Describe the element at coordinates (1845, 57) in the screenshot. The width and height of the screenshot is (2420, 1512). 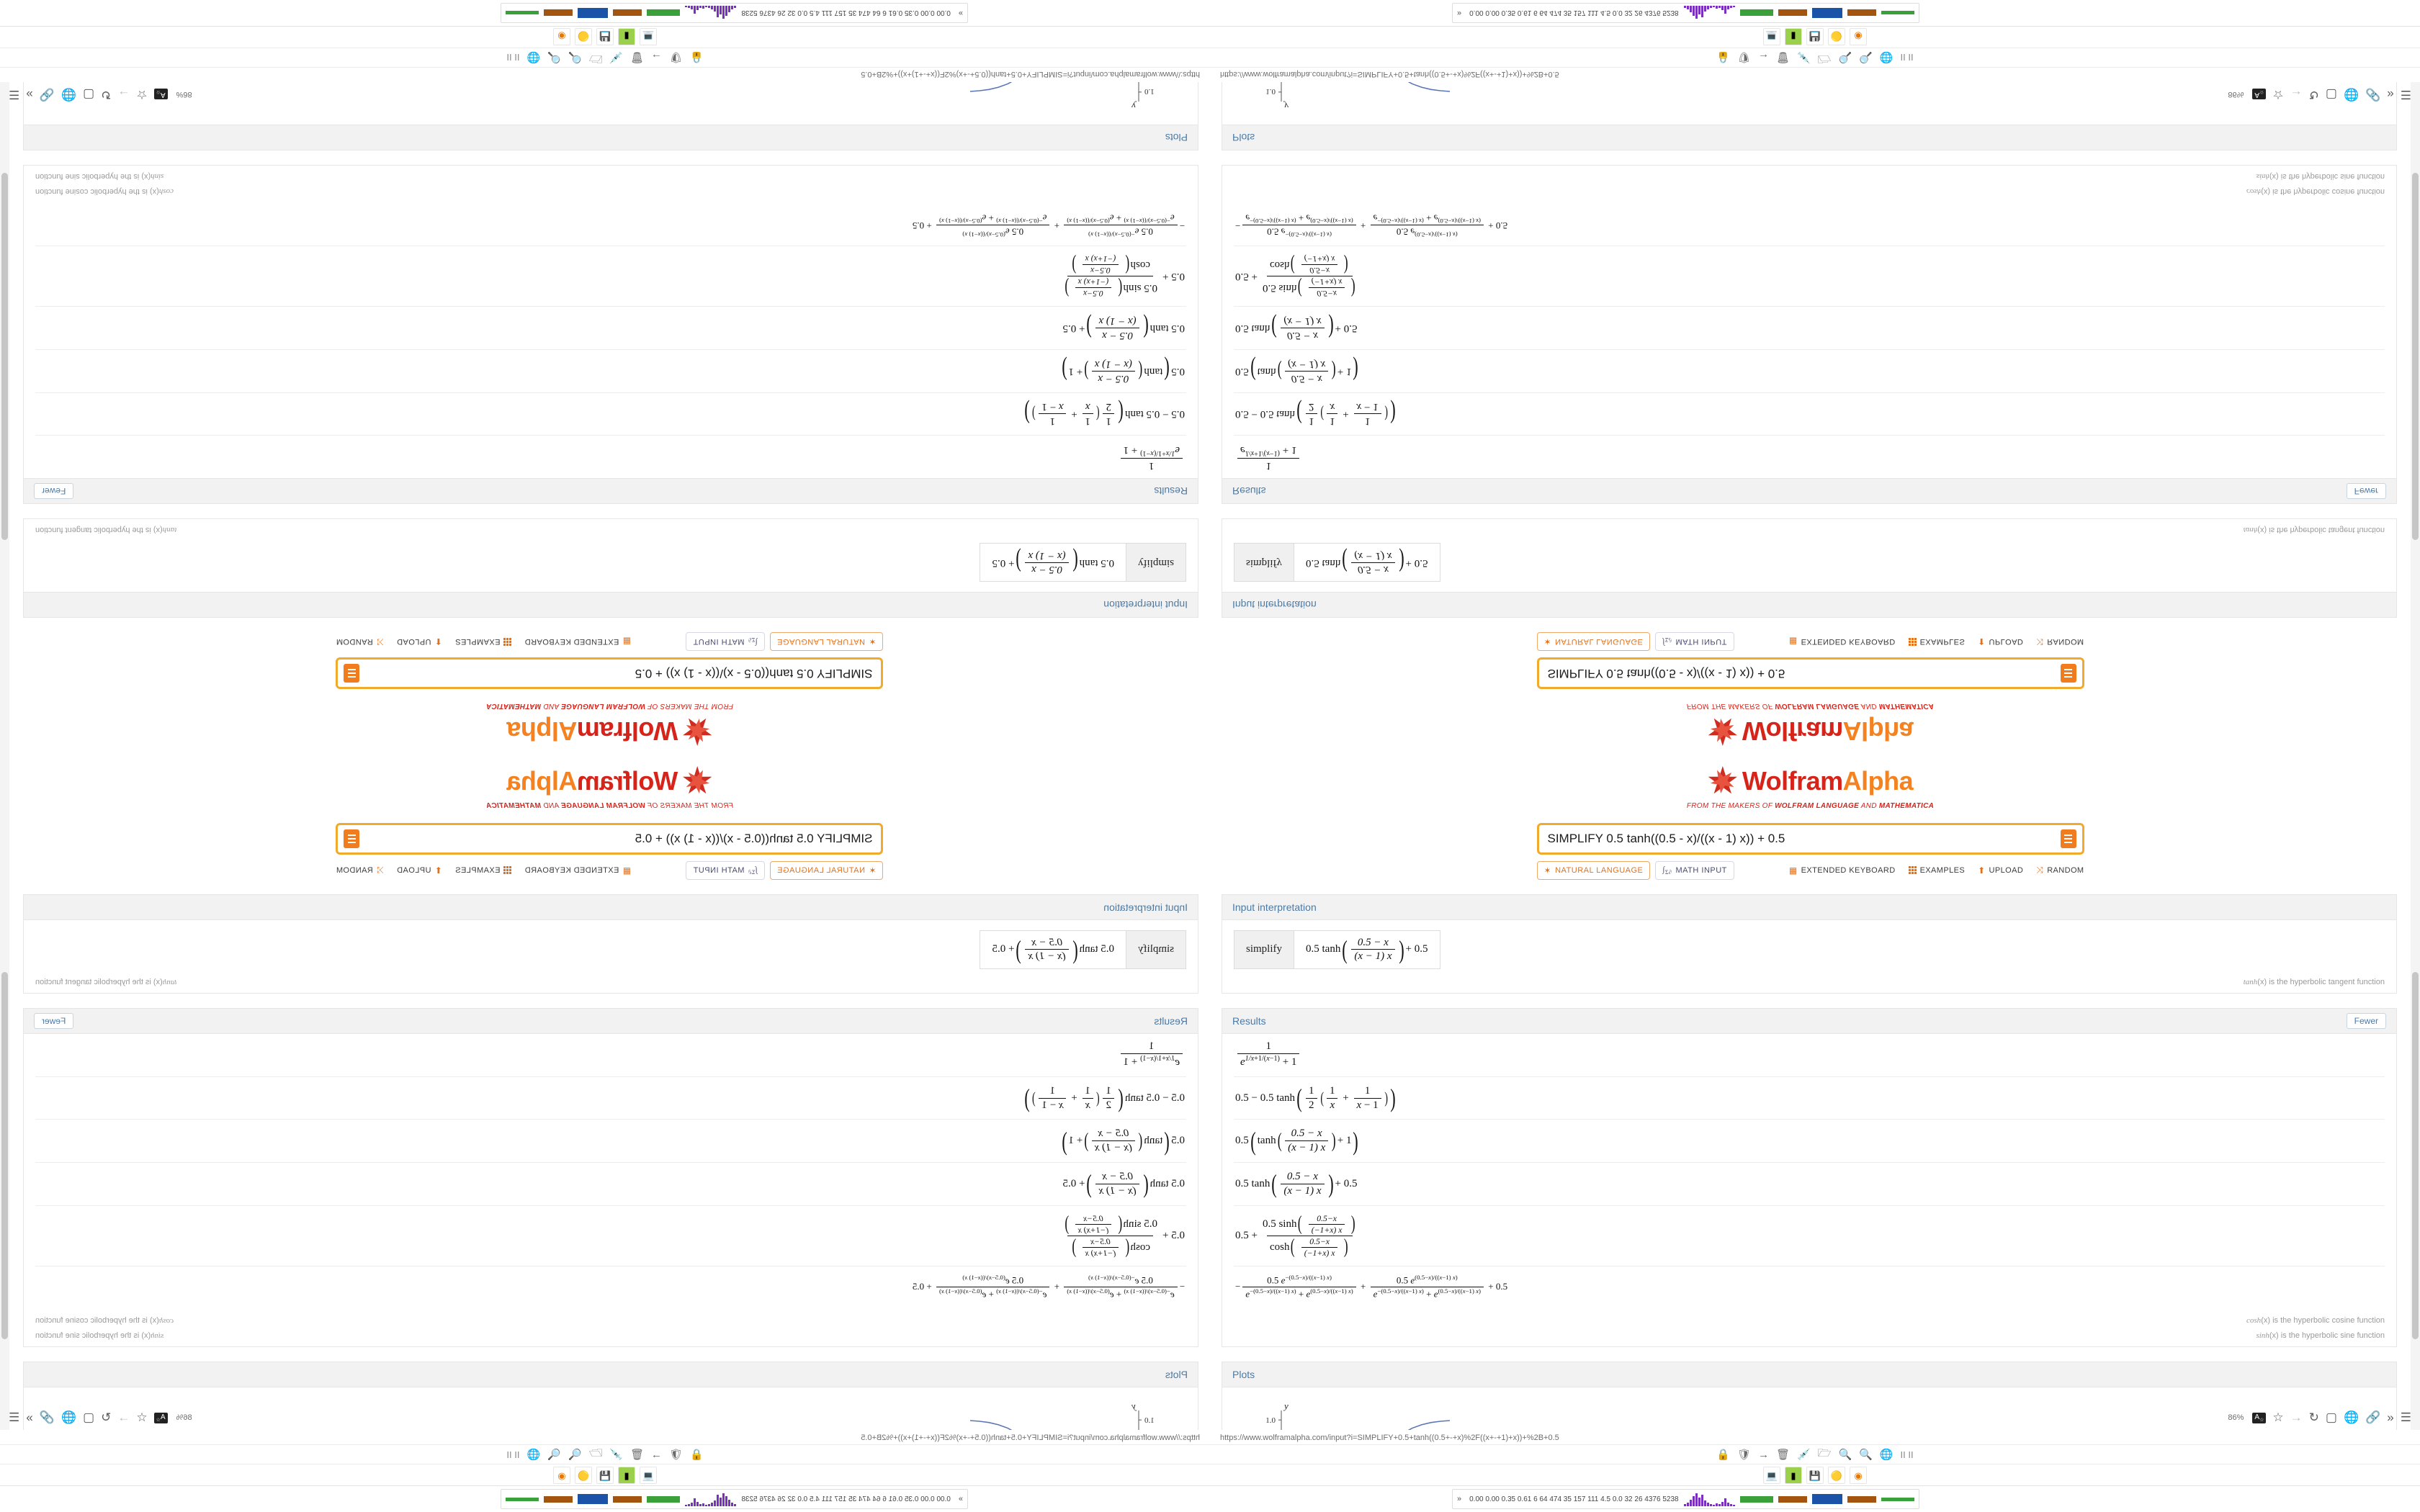
I see `magnifier-icon: 🔍` at that location.